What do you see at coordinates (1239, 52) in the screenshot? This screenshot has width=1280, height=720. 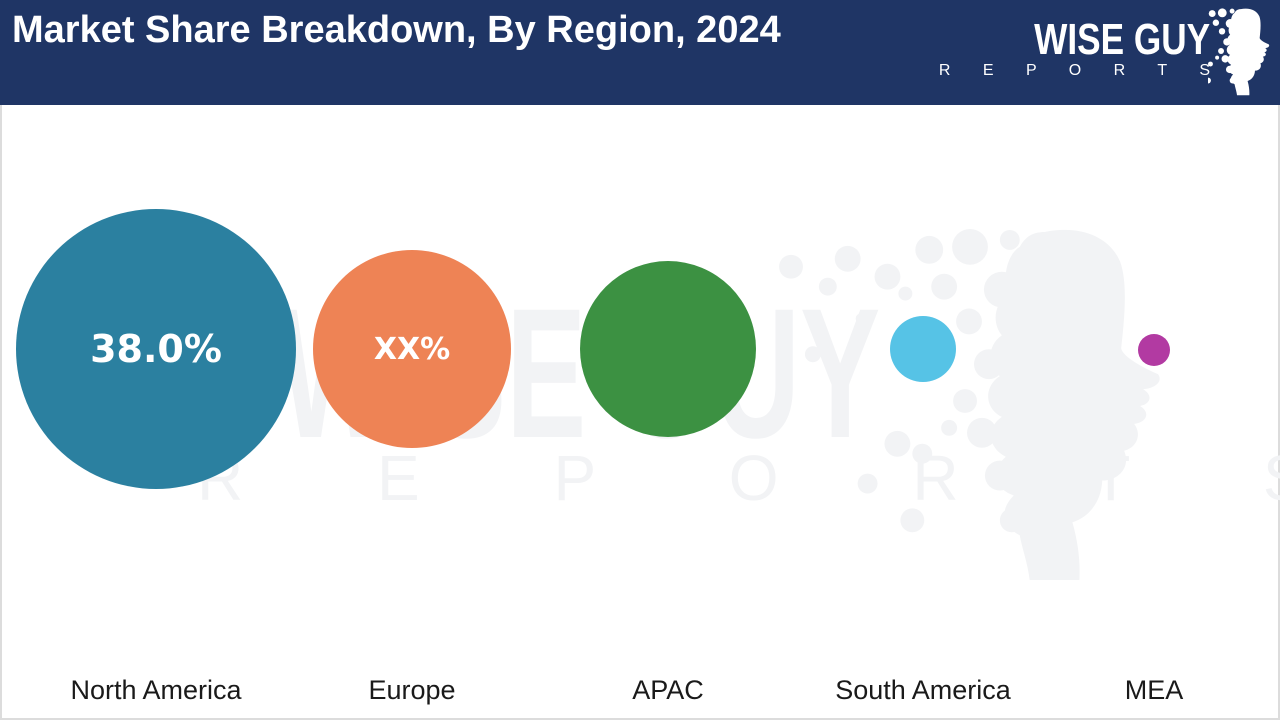 I see `brand-head-icon` at bounding box center [1239, 52].